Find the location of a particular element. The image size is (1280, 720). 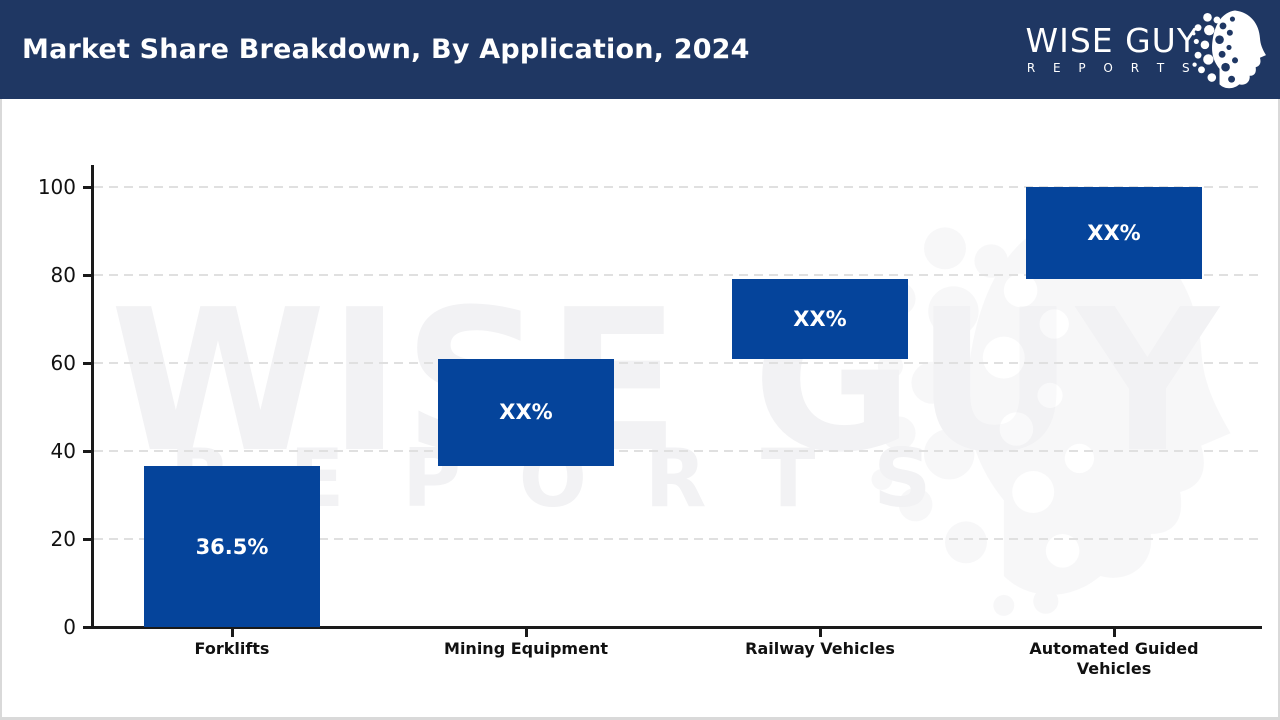

y-axis is located at coordinates (92, 397).